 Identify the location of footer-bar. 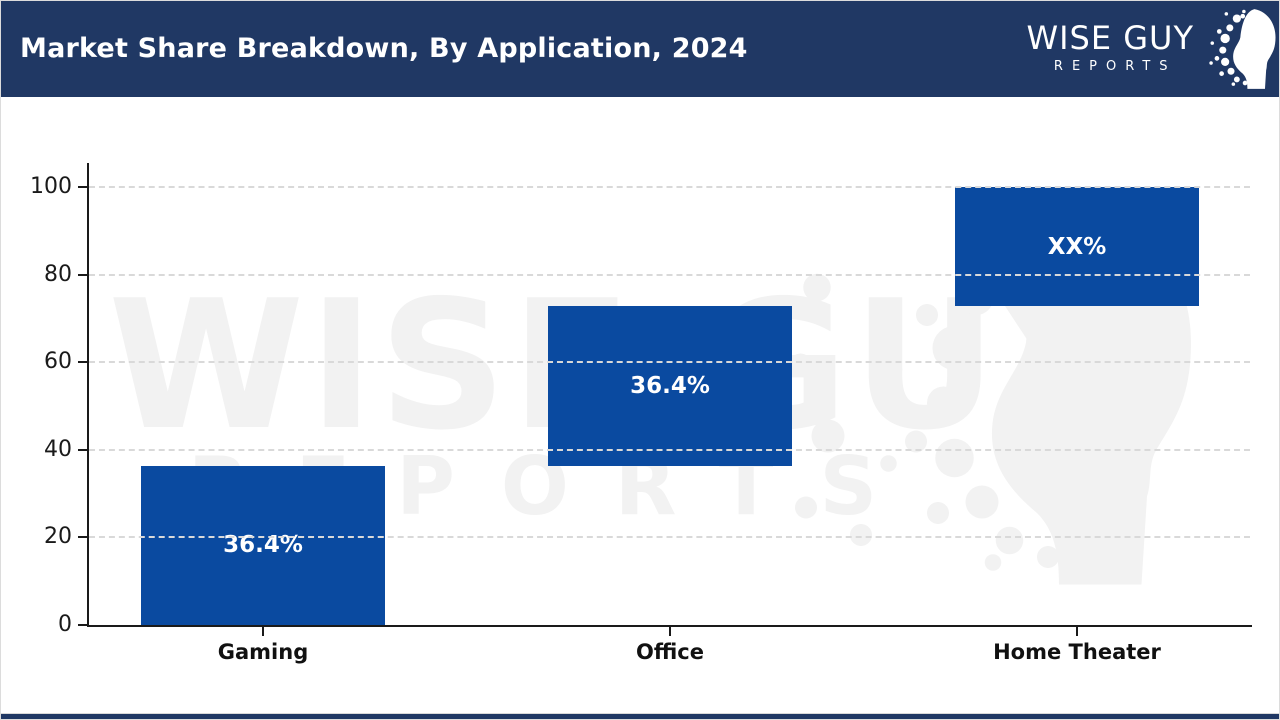
(640, 717).